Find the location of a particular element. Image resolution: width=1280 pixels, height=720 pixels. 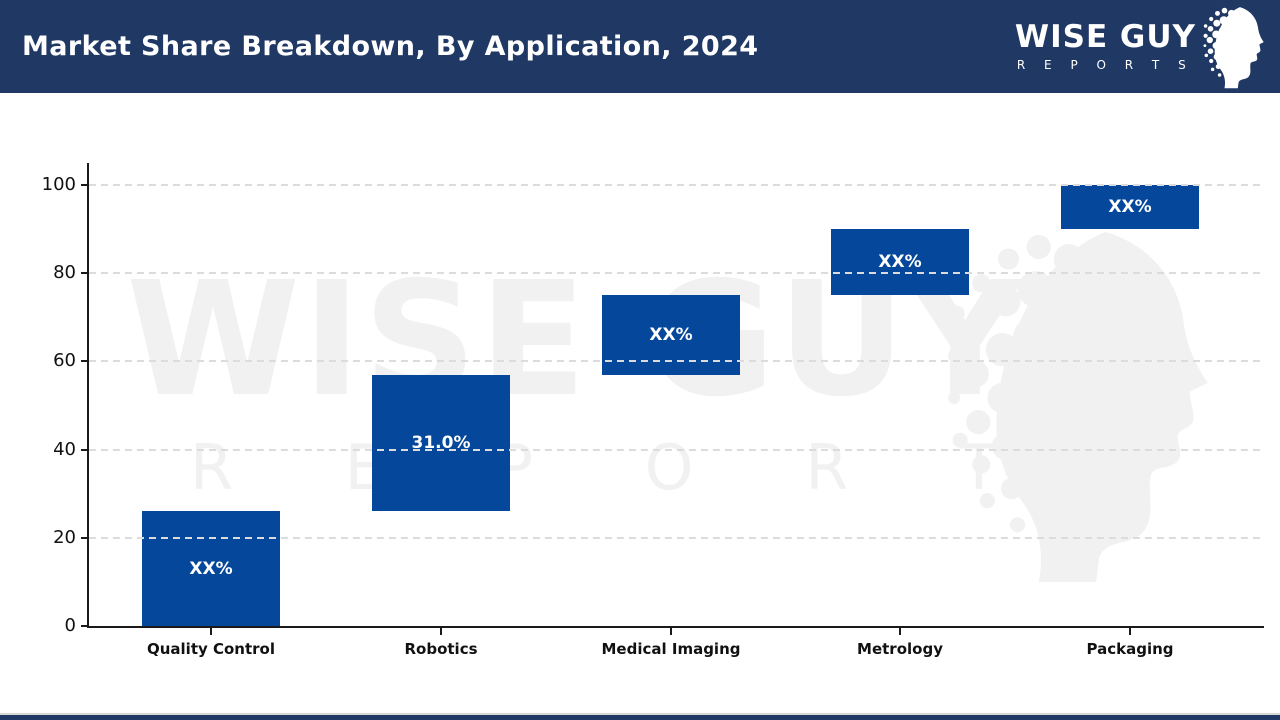

x-axis-category-label: Packaging is located at coordinates (1130, 649).